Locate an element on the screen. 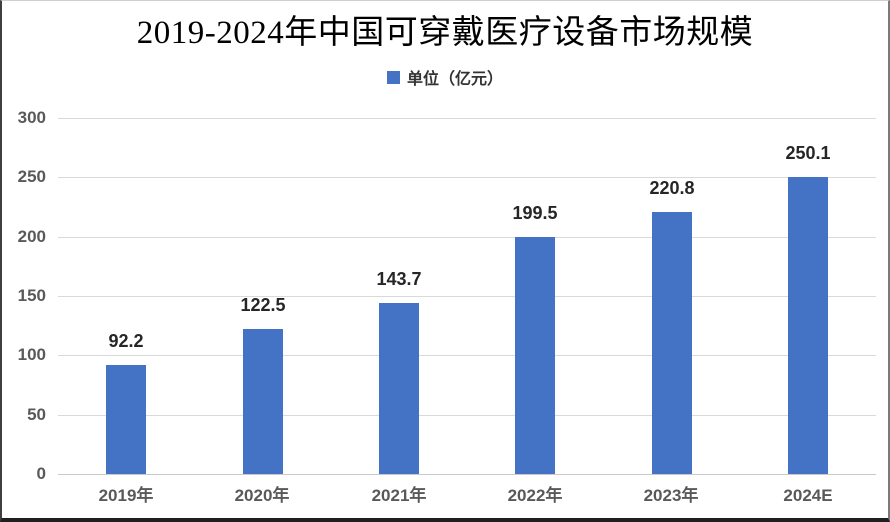 The width and height of the screenshot is (890, 522). bar-2022年 is located at coordinates (535, 355).